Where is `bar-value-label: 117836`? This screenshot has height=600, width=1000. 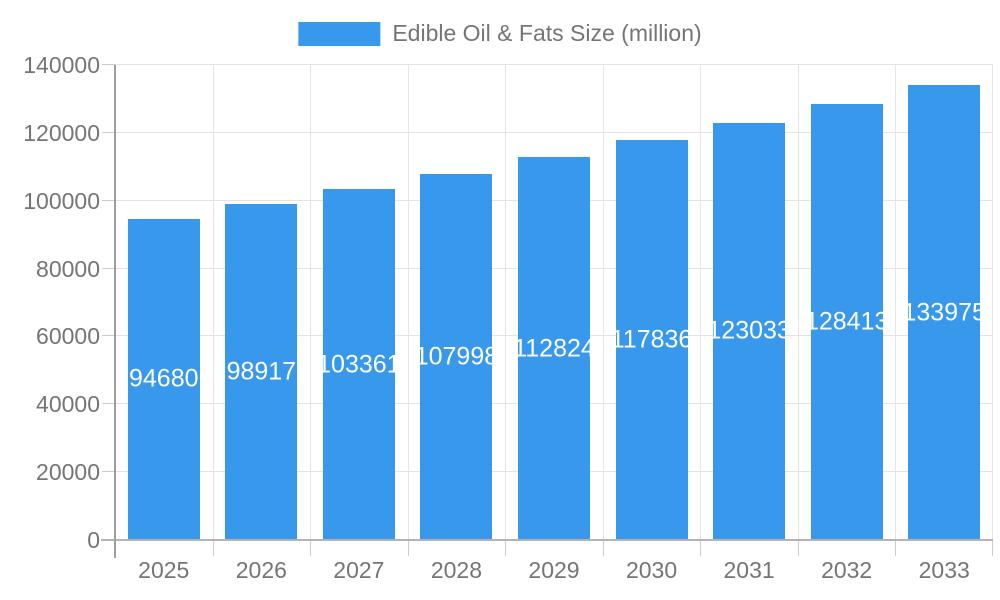 bar-value-label: 117836 is located at coordinates (651, 339).